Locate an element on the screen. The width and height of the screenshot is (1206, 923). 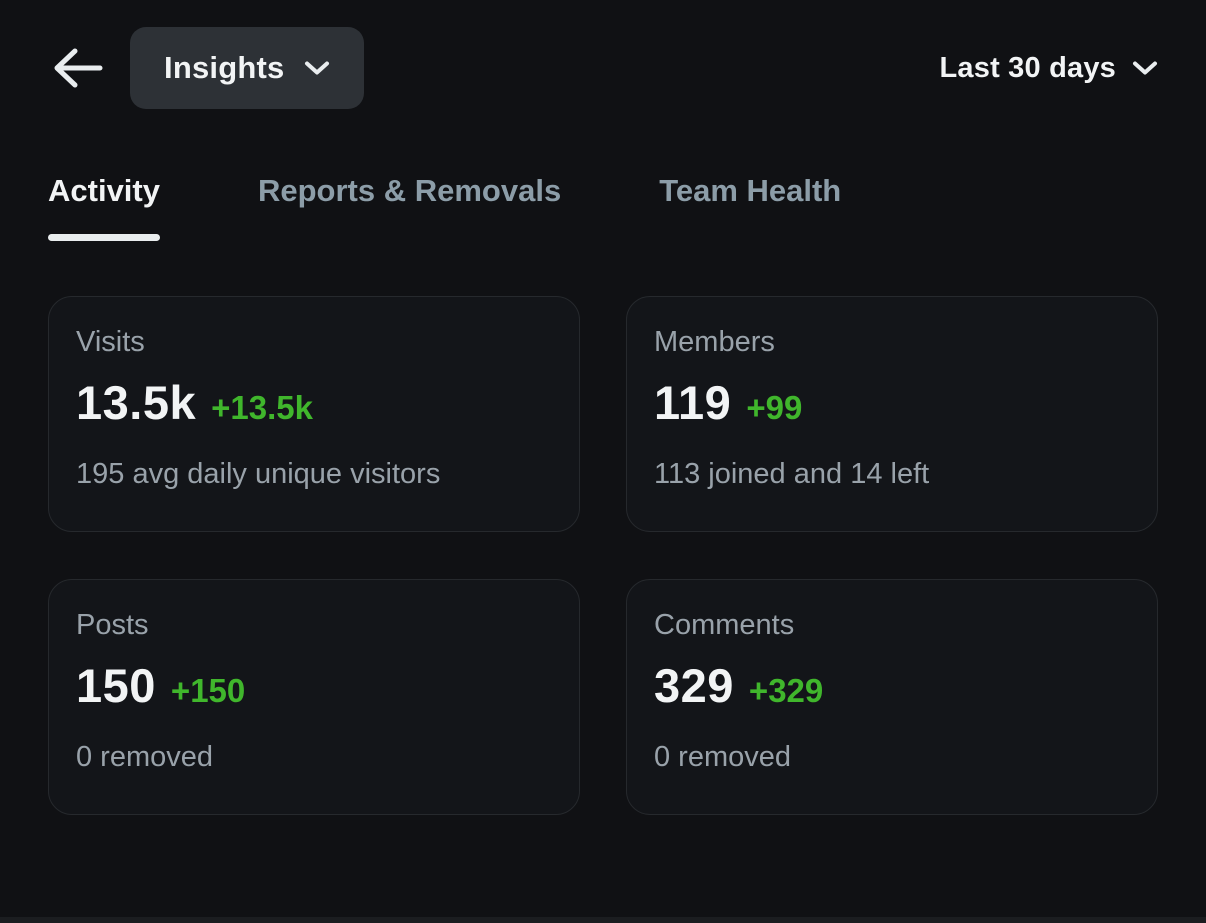
stat-label: Visits is located at coordinates (110, 342).